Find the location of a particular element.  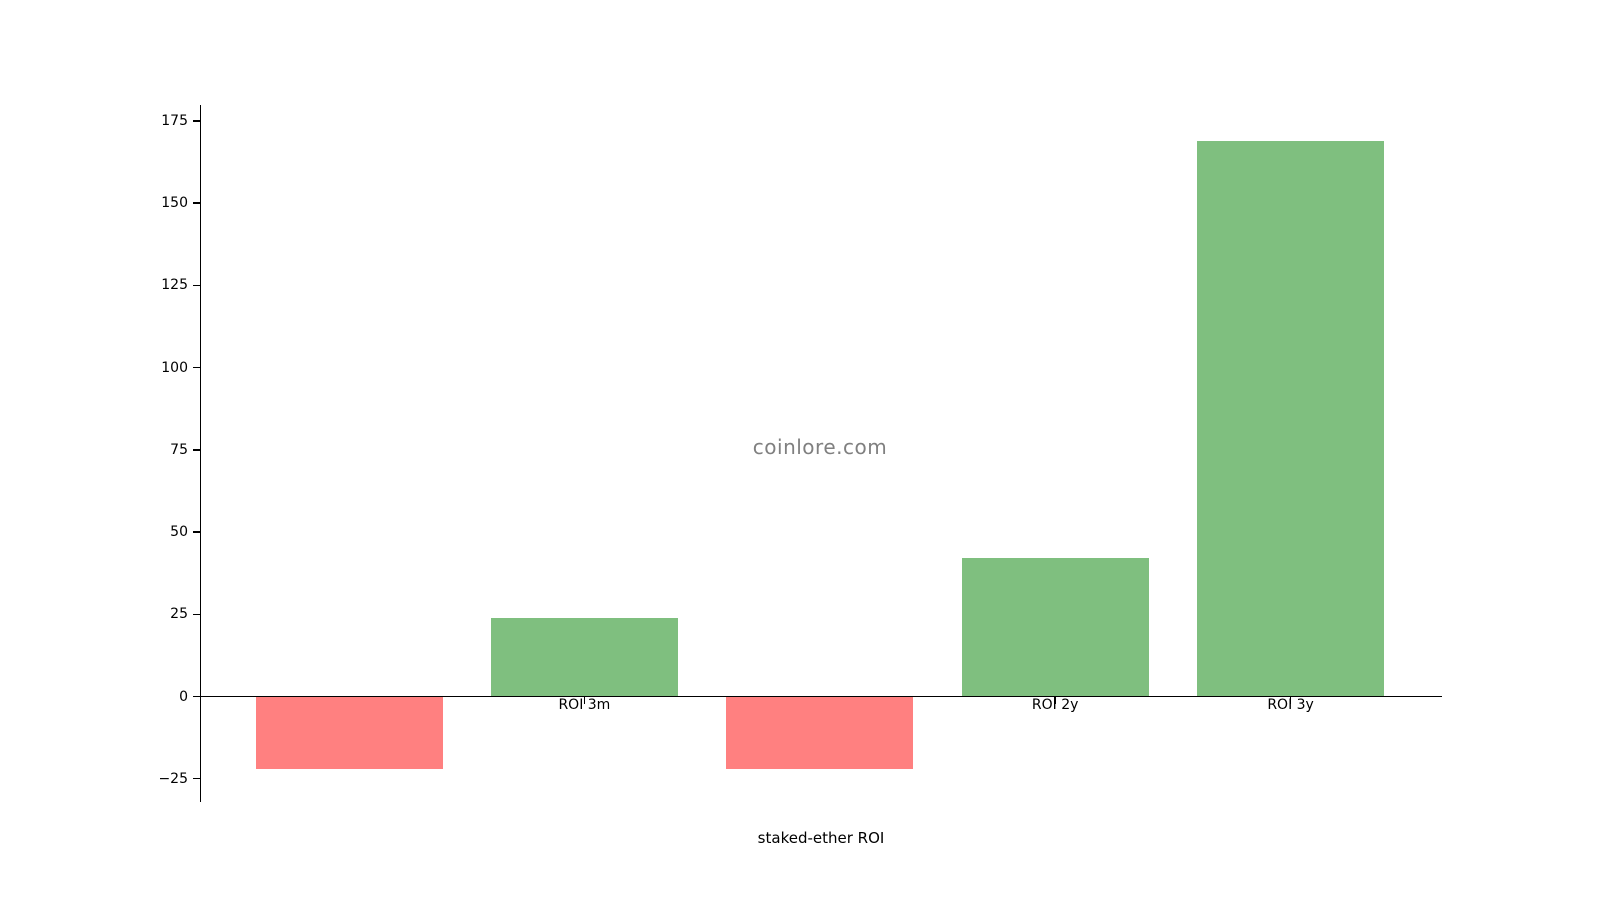

x-axis-line is located at coordinates (820, 696).